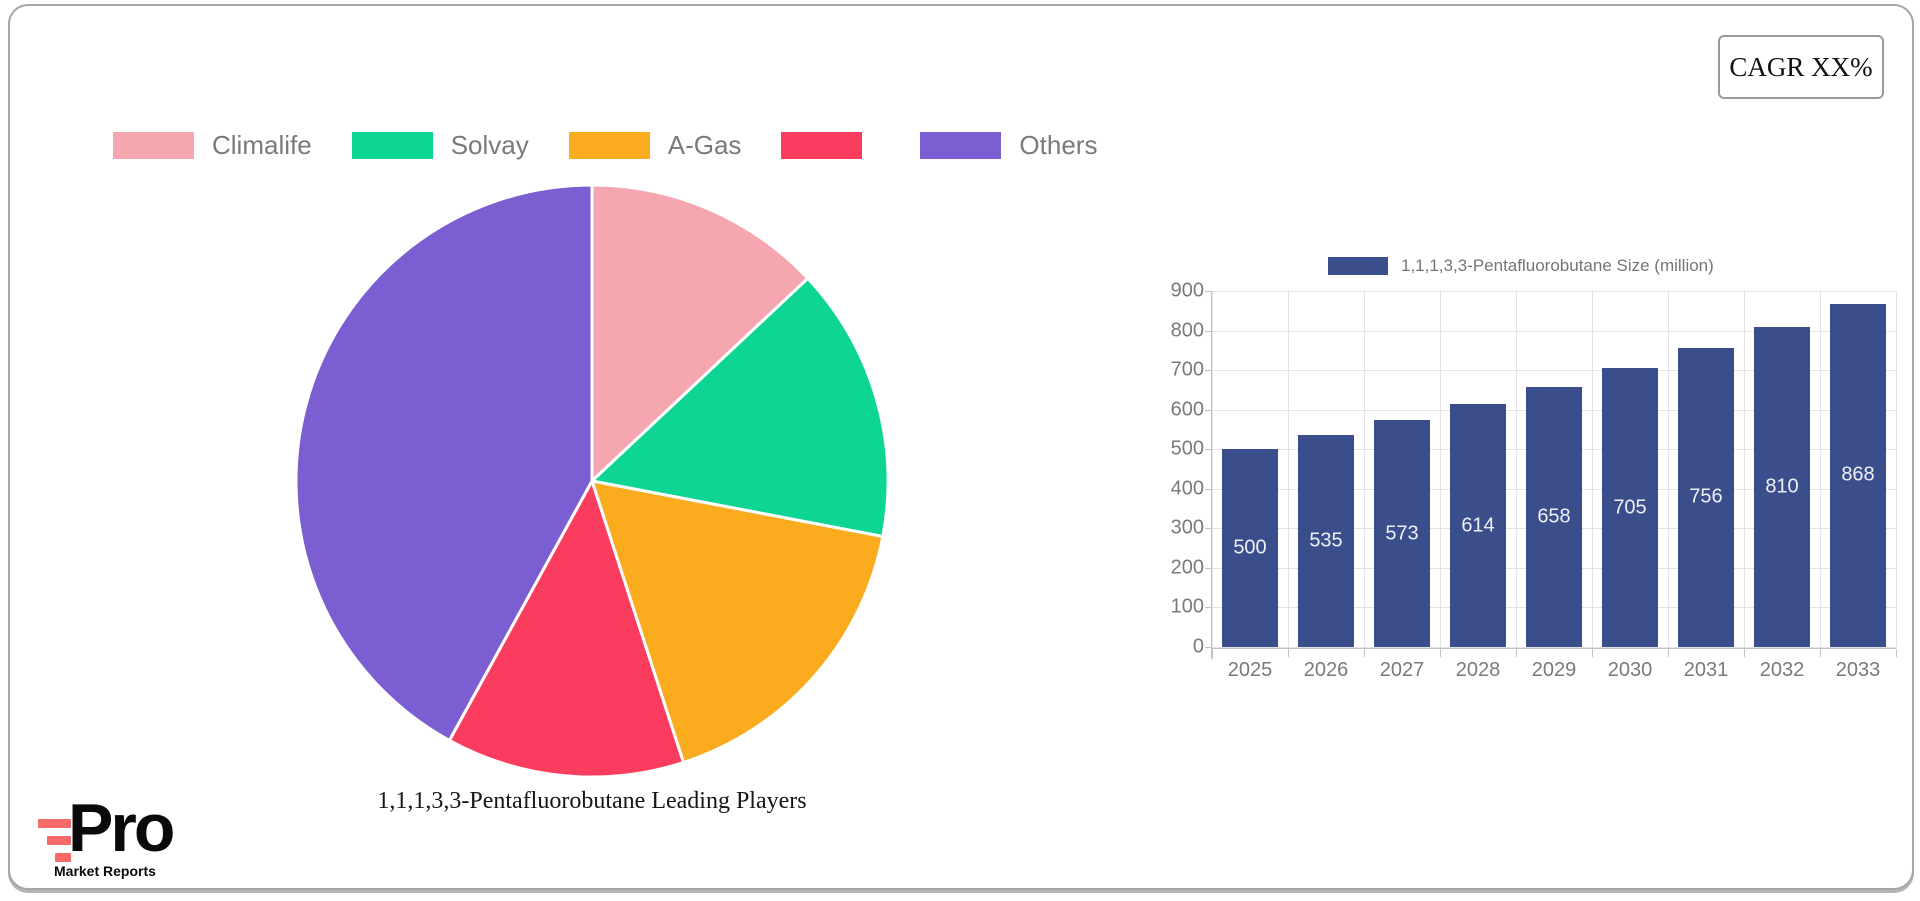 This screenshot has width=1920, height=901. Describe the element at coordinates (1187, 448) in the screenshot. I see `y-axis-label: 500` at that location.